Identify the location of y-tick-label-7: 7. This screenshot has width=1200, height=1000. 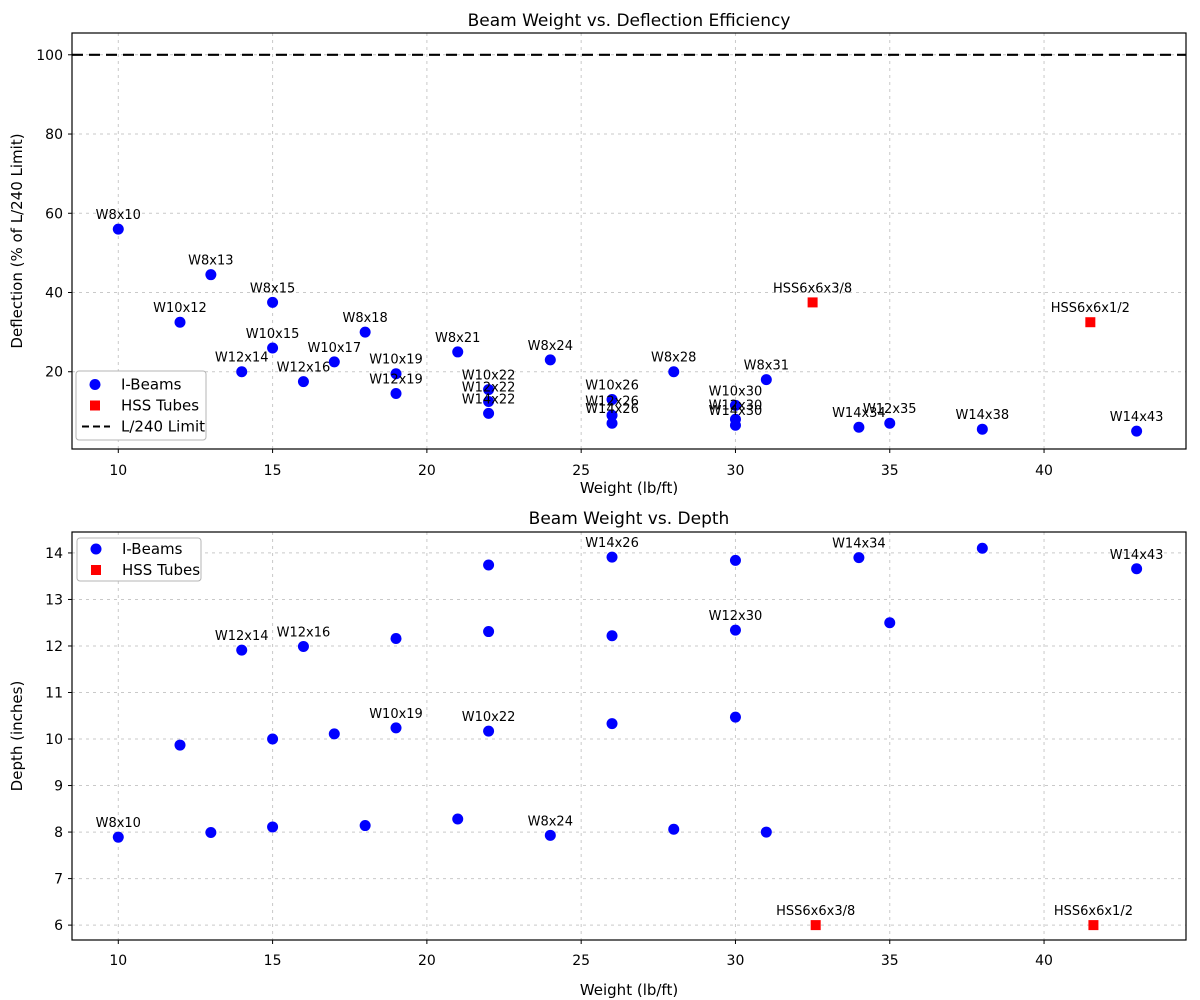
(58, 880).